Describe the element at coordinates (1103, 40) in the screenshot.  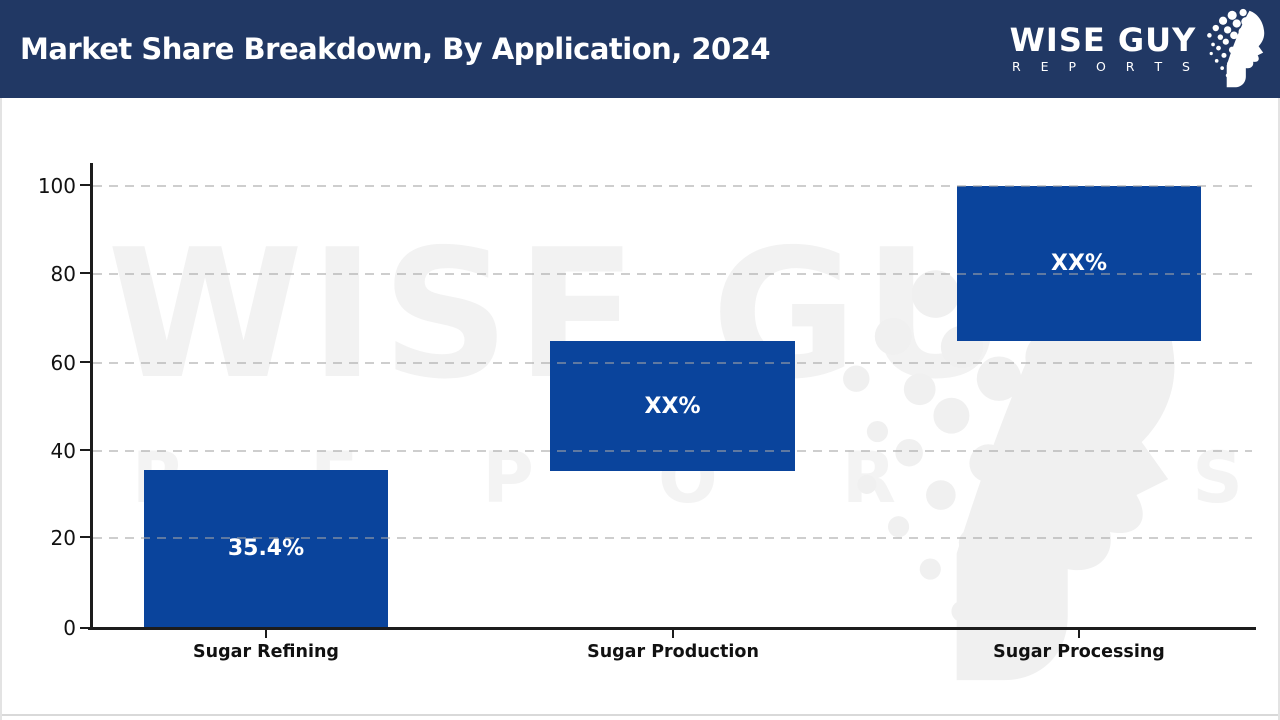
I see `logo-wordmark: WISE GUY` at that location.